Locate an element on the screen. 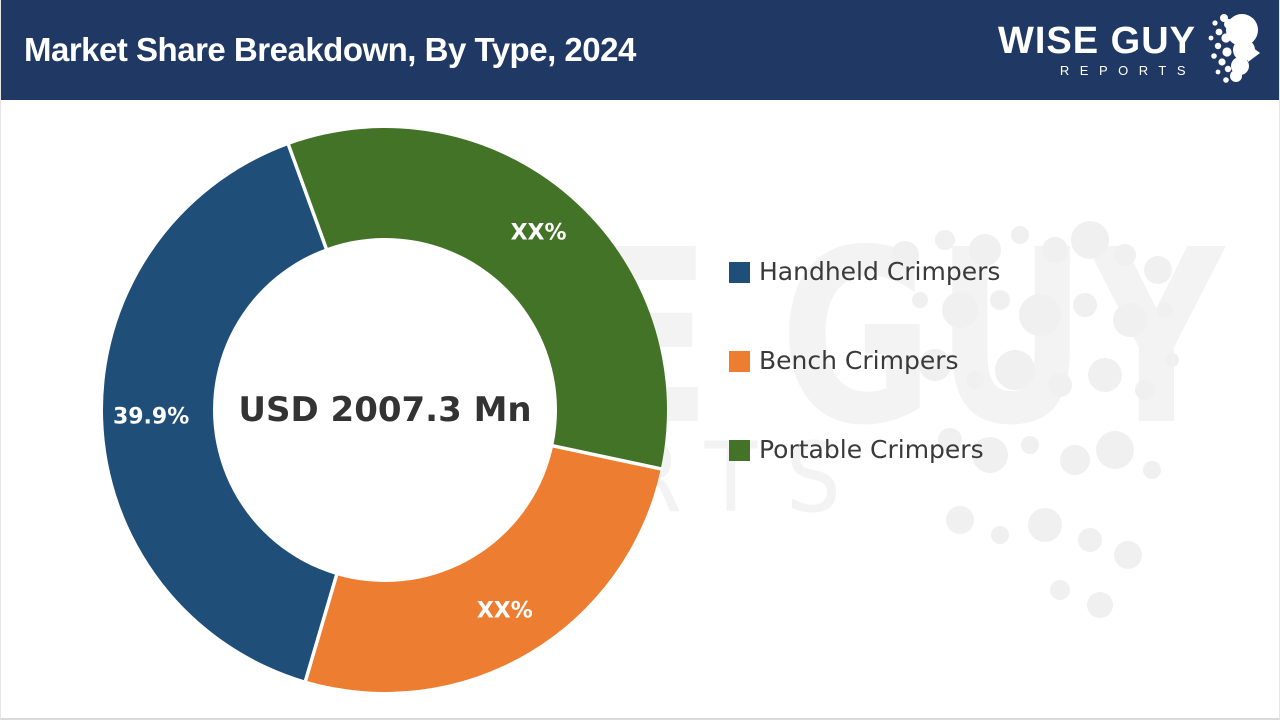  page-title: Market Share Breakdown, By Type, 2024 is located at coordinates (330, 49).